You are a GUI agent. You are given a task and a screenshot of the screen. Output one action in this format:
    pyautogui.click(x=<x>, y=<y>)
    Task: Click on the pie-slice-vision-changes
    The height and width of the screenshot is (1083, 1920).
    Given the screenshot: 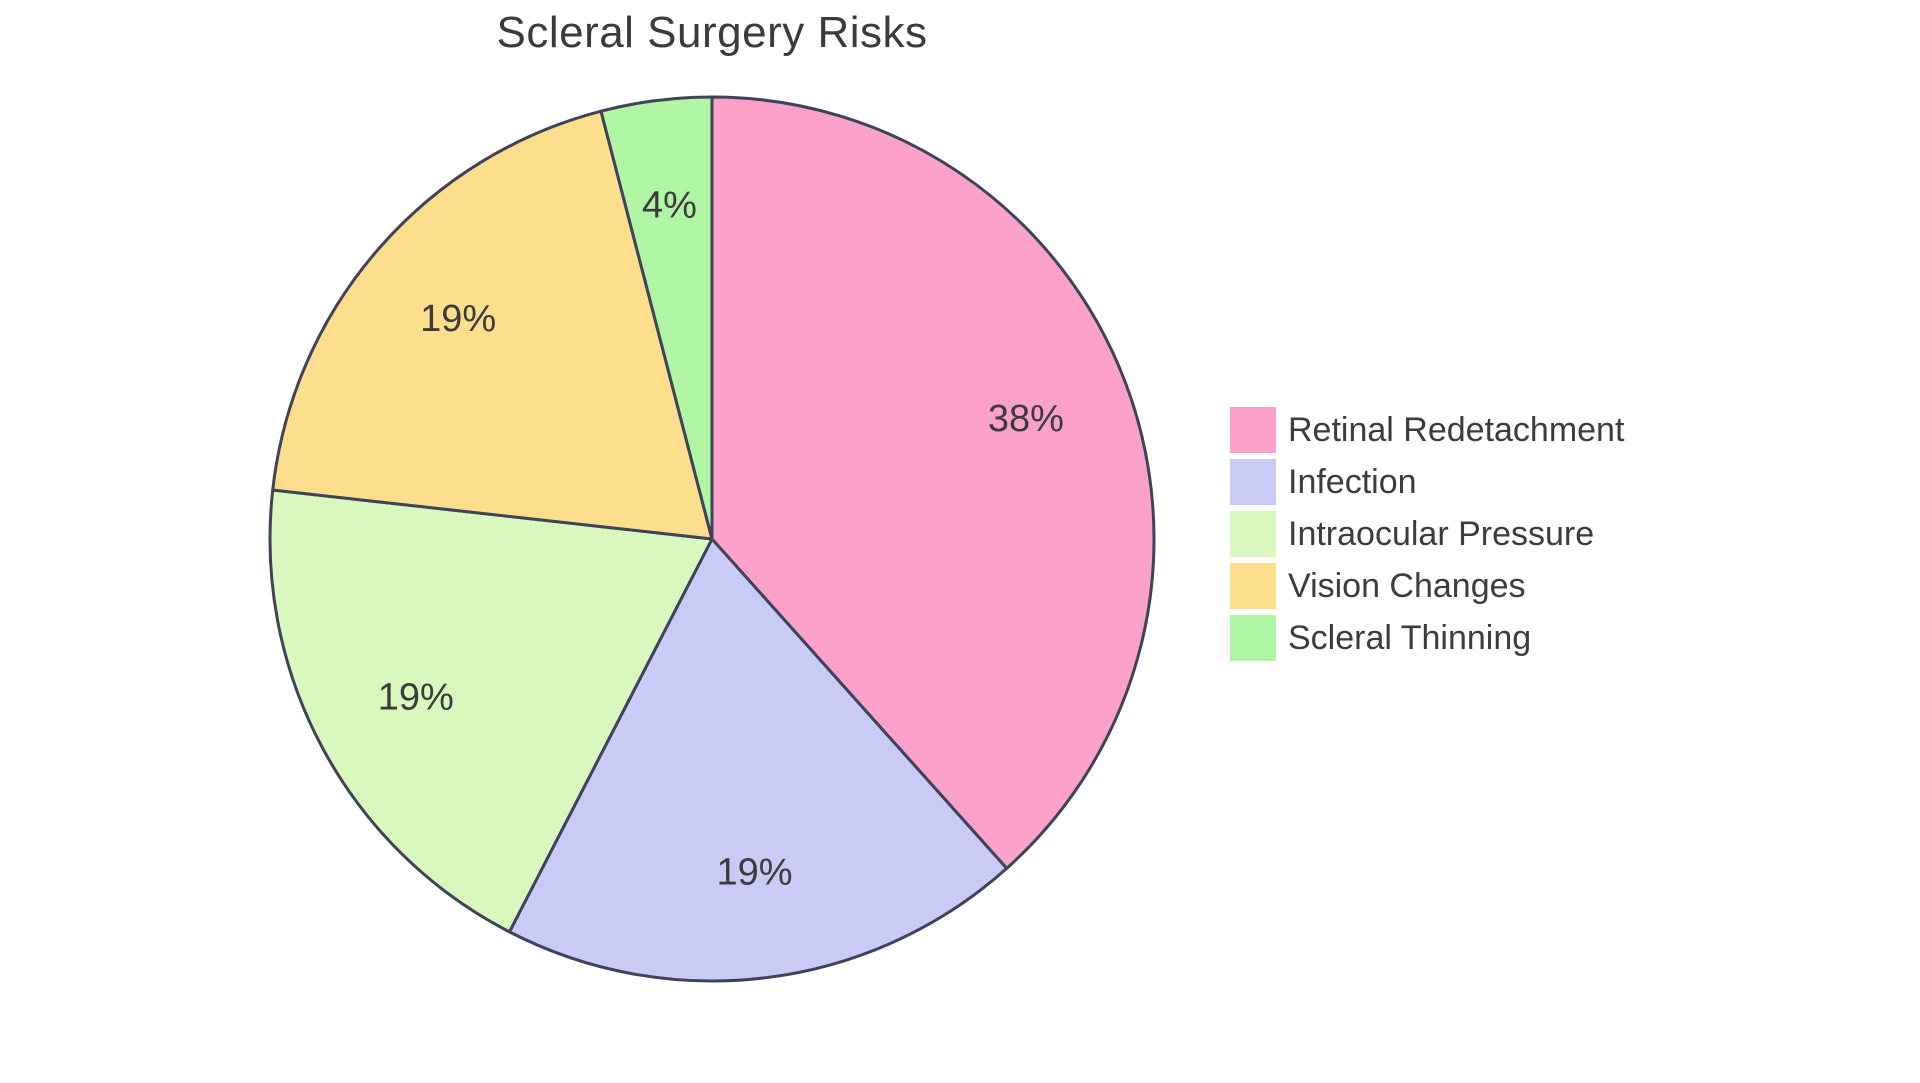 What is the action you would take?
    pyautogui.click(x=492, y=325)
    